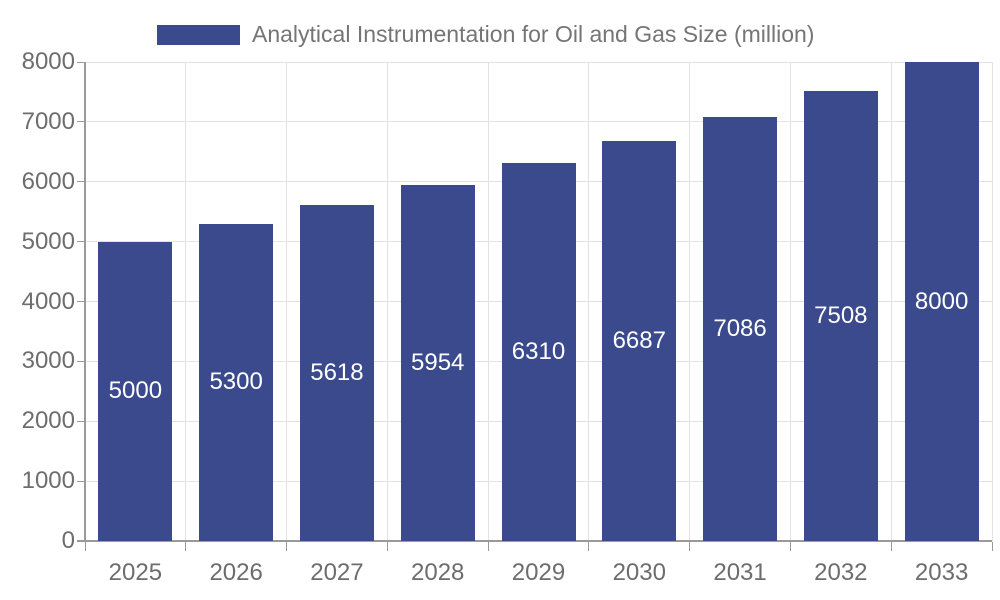 The height and width of the screenshot is (600, 1000). I want to click on y-axis-line, so click(85, 302).